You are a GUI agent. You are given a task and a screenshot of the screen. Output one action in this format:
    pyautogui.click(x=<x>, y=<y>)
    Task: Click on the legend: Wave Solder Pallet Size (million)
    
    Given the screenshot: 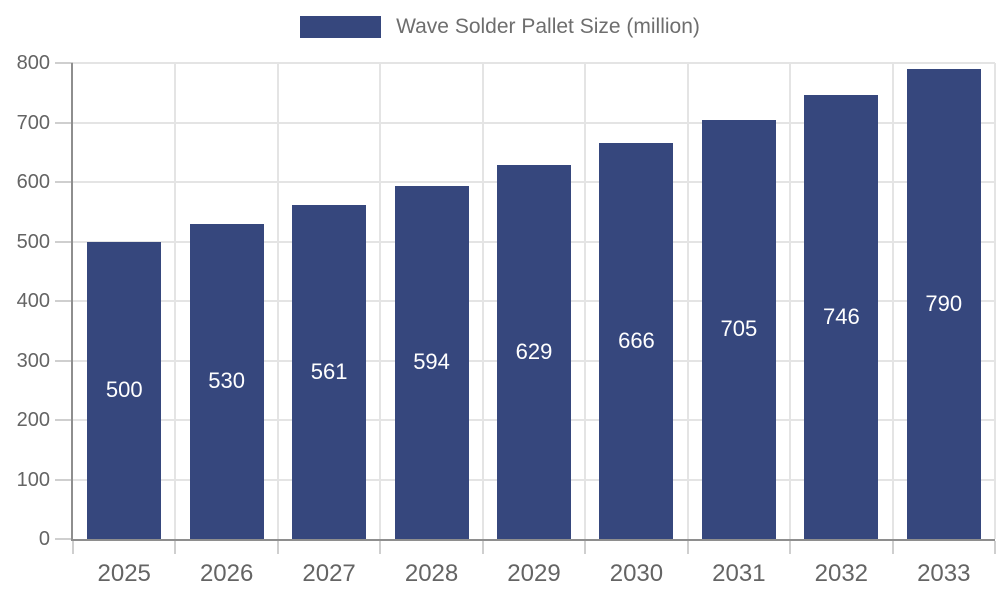 What is the action you would take?
    pyautogui.click(x=500, y=27)
    